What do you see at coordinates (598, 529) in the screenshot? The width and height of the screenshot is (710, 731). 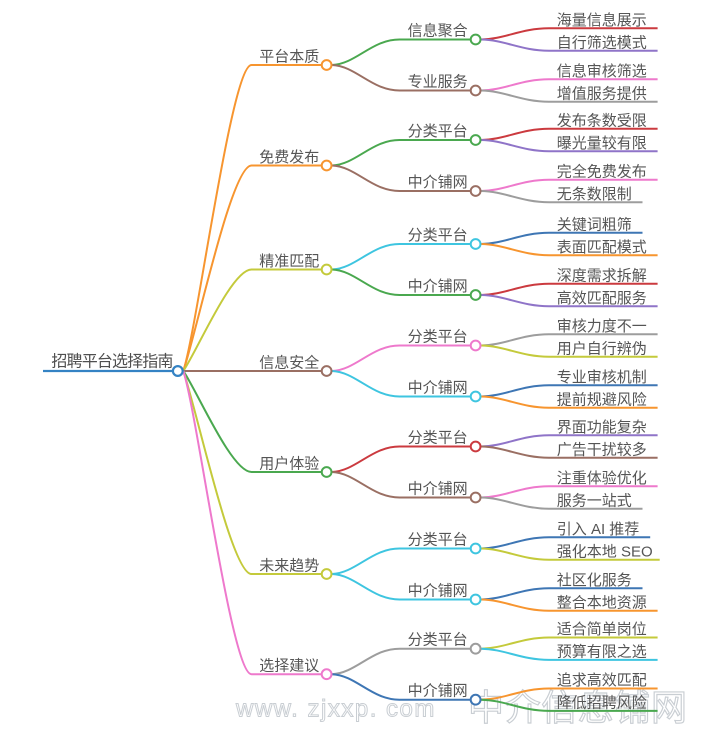 I see `svg-text: 引入 AI 推荐` at bounding box center [598, 529].